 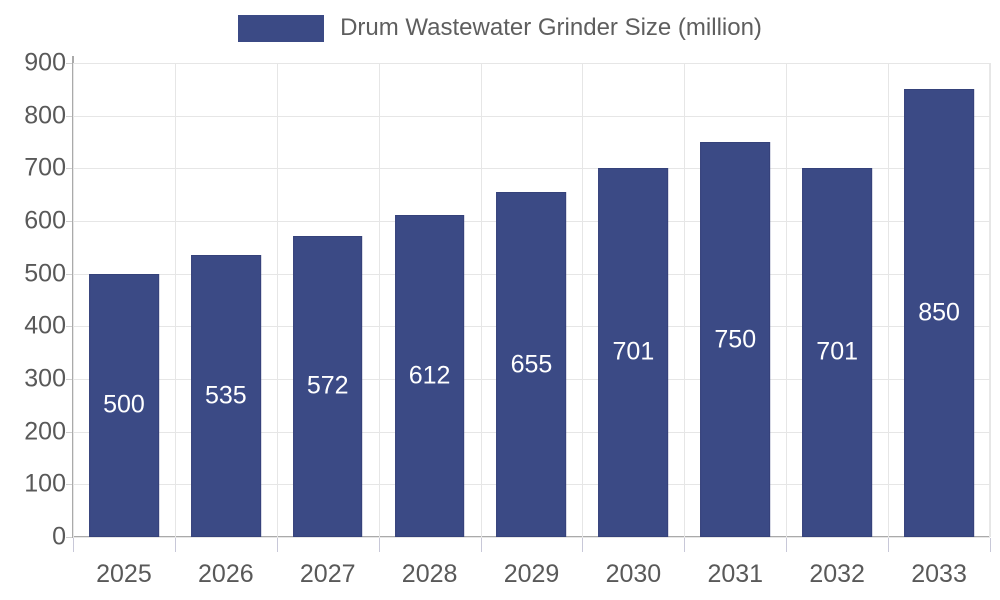 What do you see at coordinates (429, 574) in the screenshot?
I see `x-axis-tick-label: 2028` at bounding box center [429, 574].